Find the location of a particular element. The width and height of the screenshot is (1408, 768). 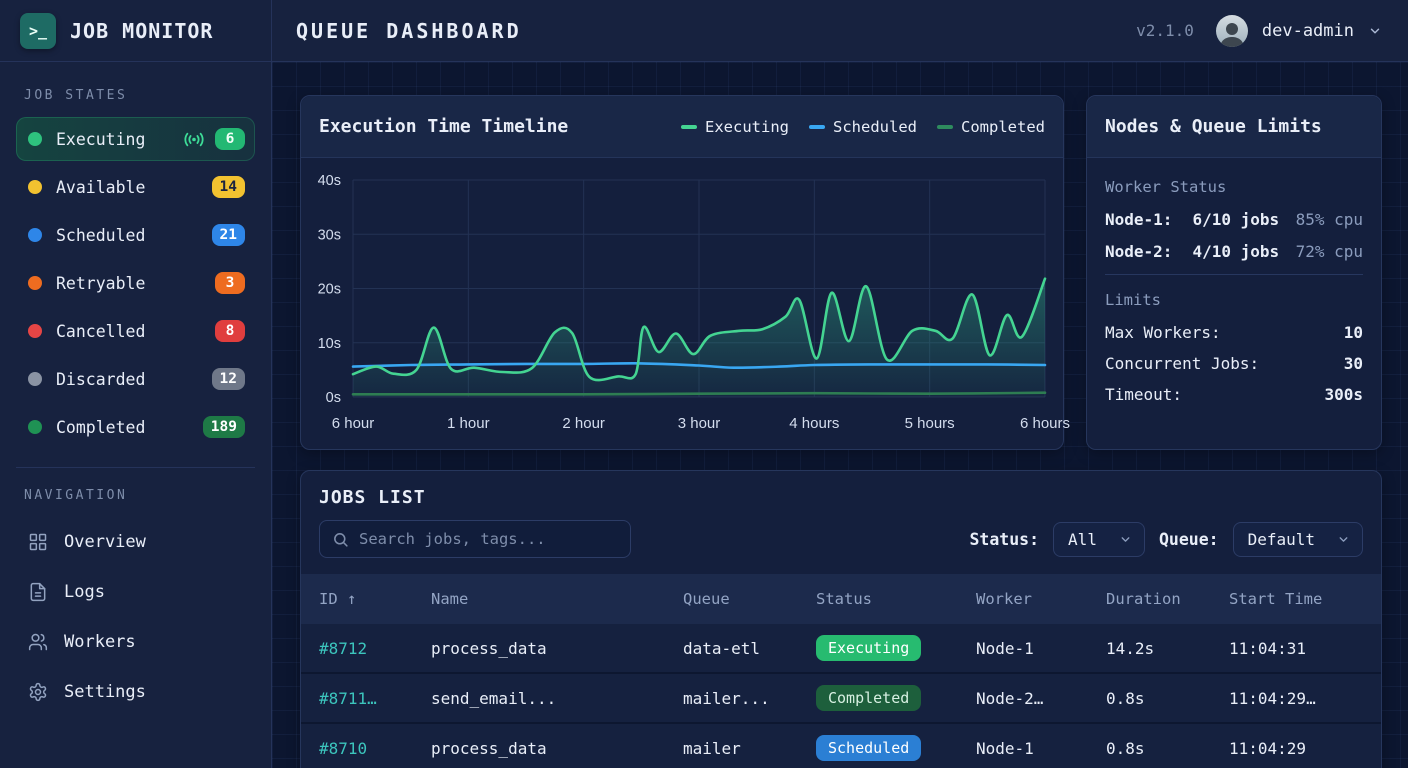

chart-legend: Executing Scheduled Completed is located at coordinates (863, 127).